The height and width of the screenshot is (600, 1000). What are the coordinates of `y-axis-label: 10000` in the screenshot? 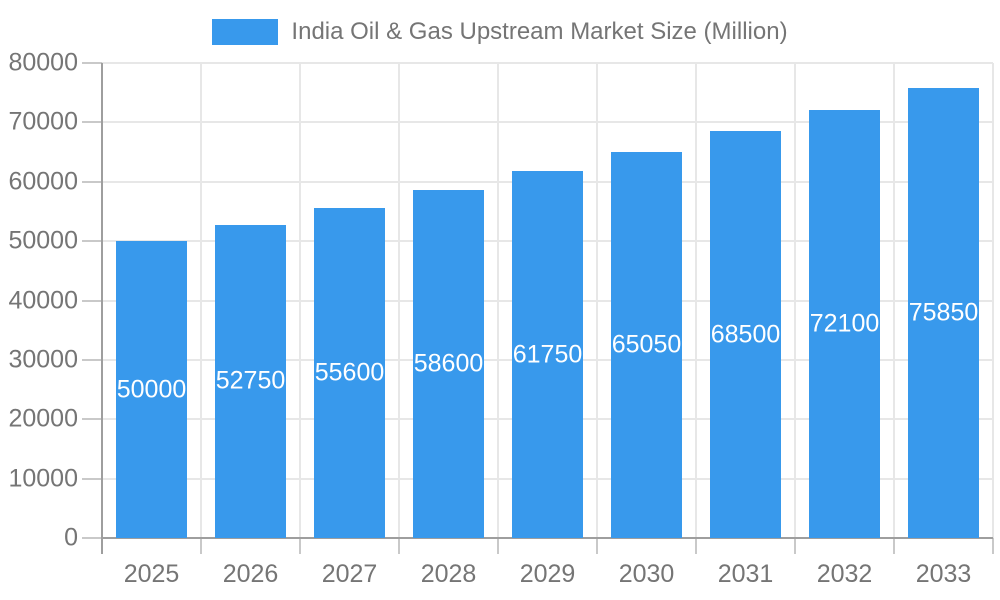 It's located at (43, 478).